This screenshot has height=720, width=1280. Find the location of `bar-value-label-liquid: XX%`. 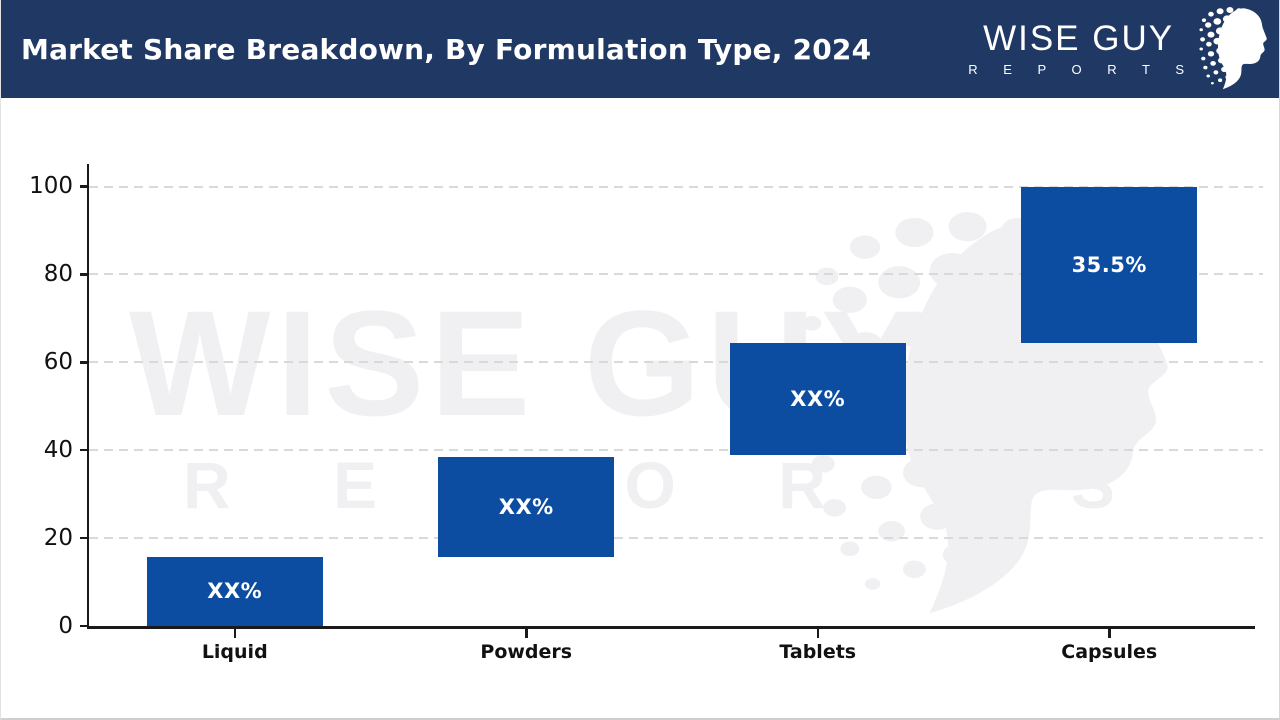

bar-value-label-liquid: XX% is located at coordinates (235, 591).